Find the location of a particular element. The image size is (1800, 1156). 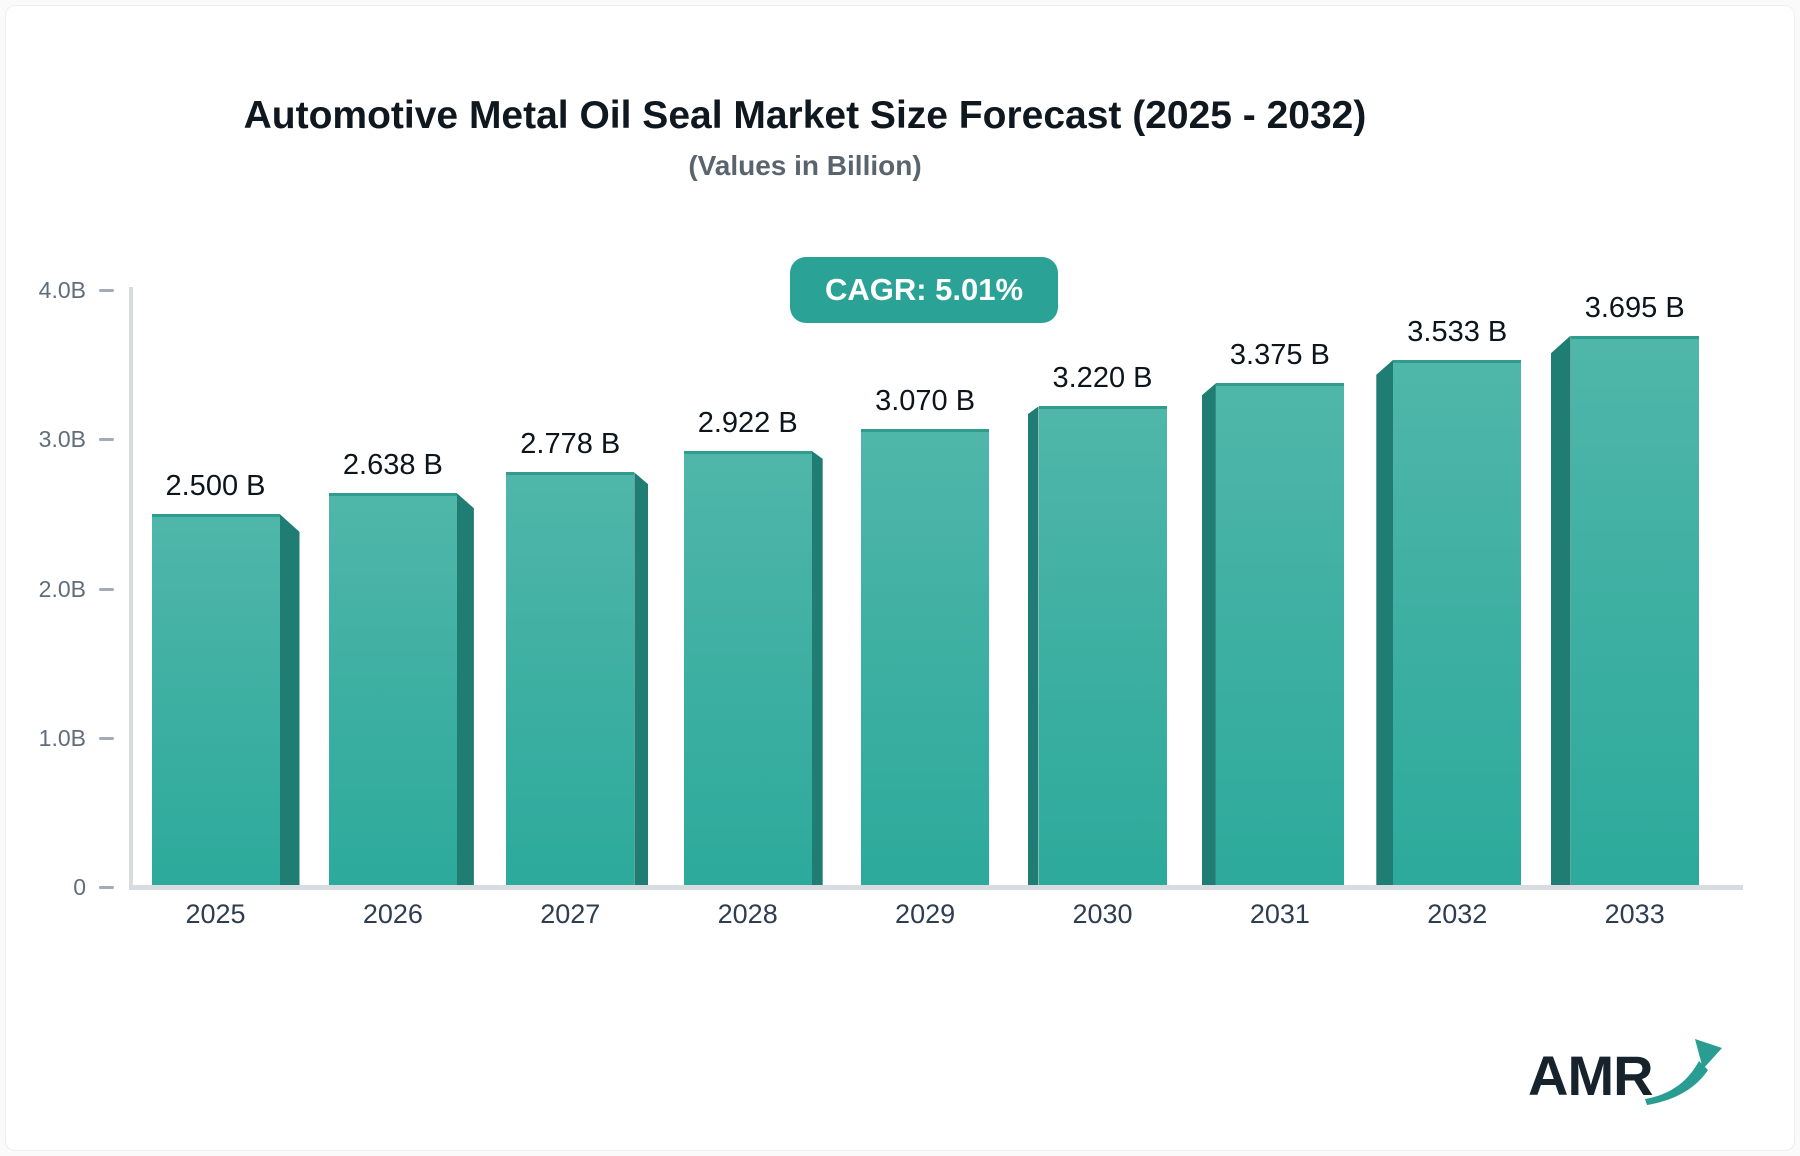

bar-side-2032 is located at coordinates (1385, 622).